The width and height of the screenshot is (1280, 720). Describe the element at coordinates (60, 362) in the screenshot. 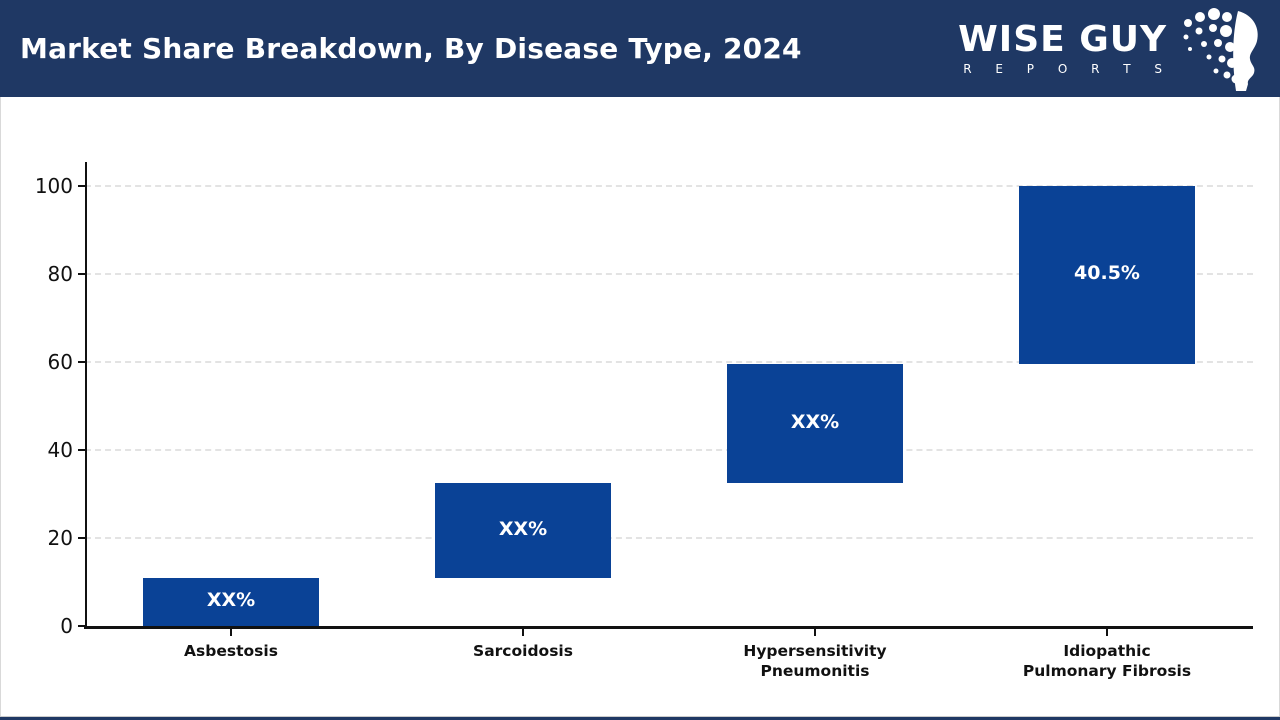

I see `y-tick-label-60: 60` at that location.